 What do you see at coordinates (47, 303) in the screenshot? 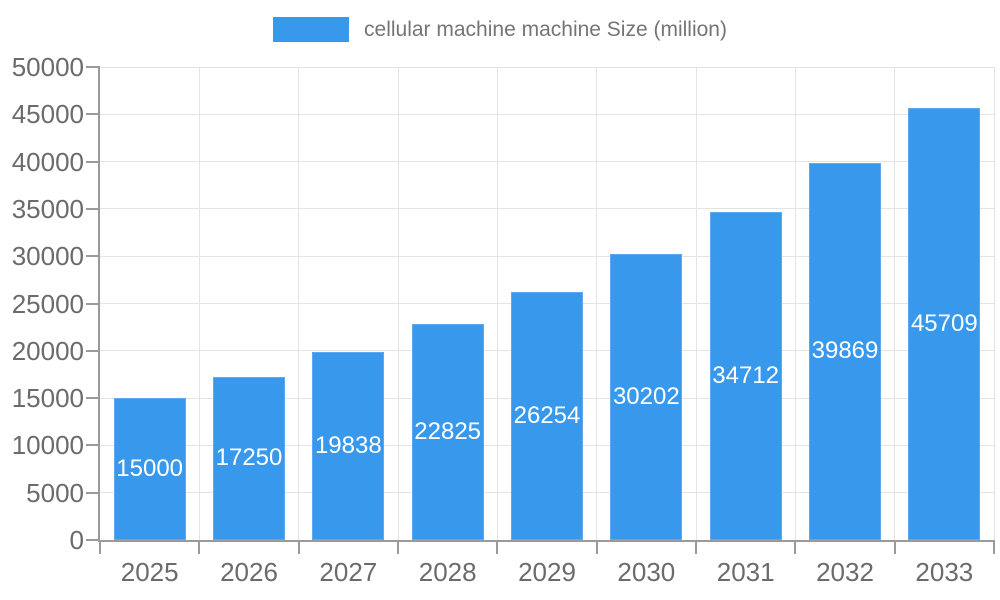
I see `y-tick-label: 25000` at bounding box center [47, 303].